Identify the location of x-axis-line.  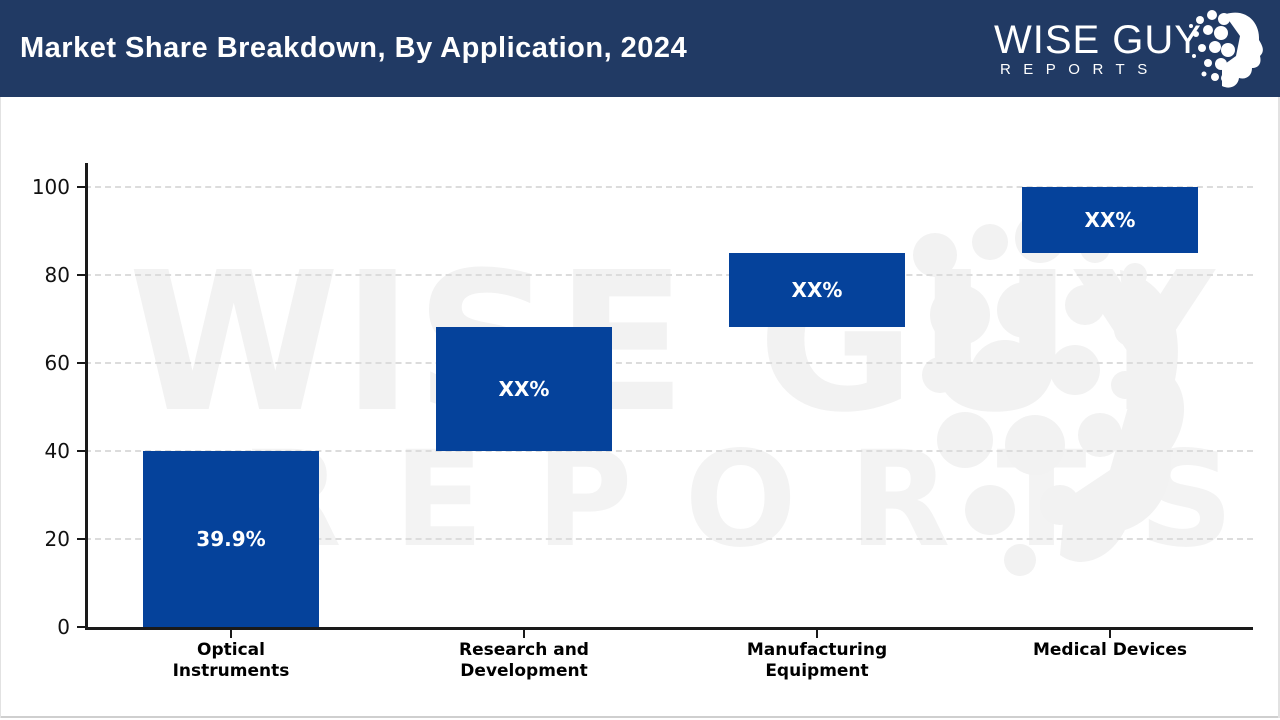
(669, 628).